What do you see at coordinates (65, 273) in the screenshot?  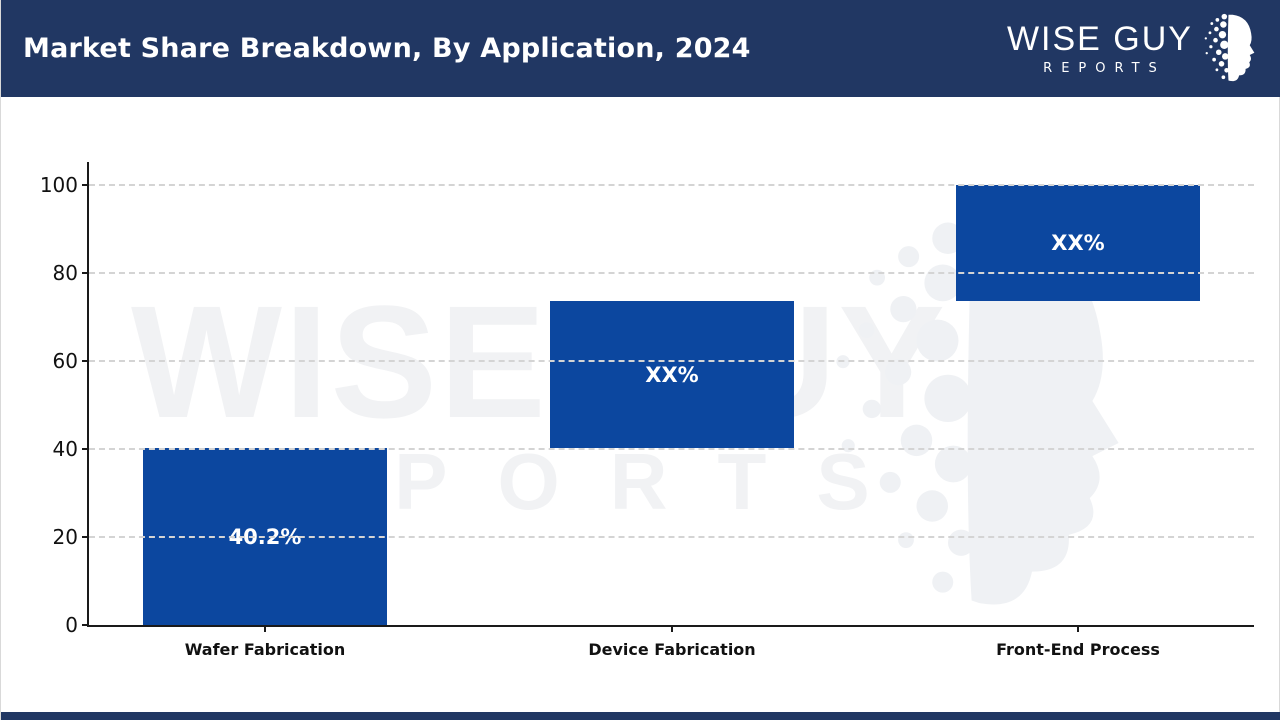 I see `y-tick-label: 80` at bounding box center [65, 273].